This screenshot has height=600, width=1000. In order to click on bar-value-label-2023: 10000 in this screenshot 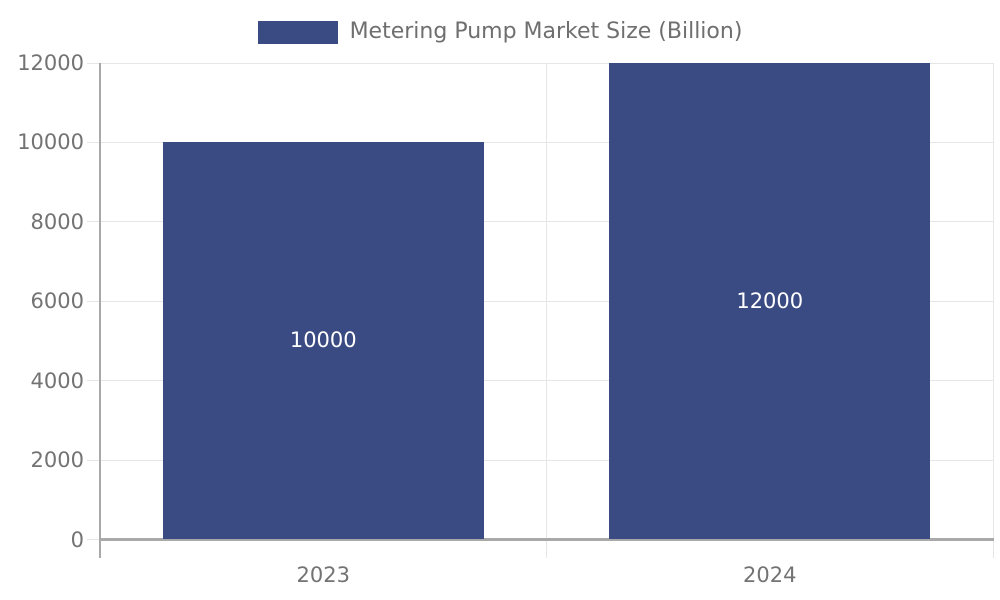, I will do `click(323, 340)`.